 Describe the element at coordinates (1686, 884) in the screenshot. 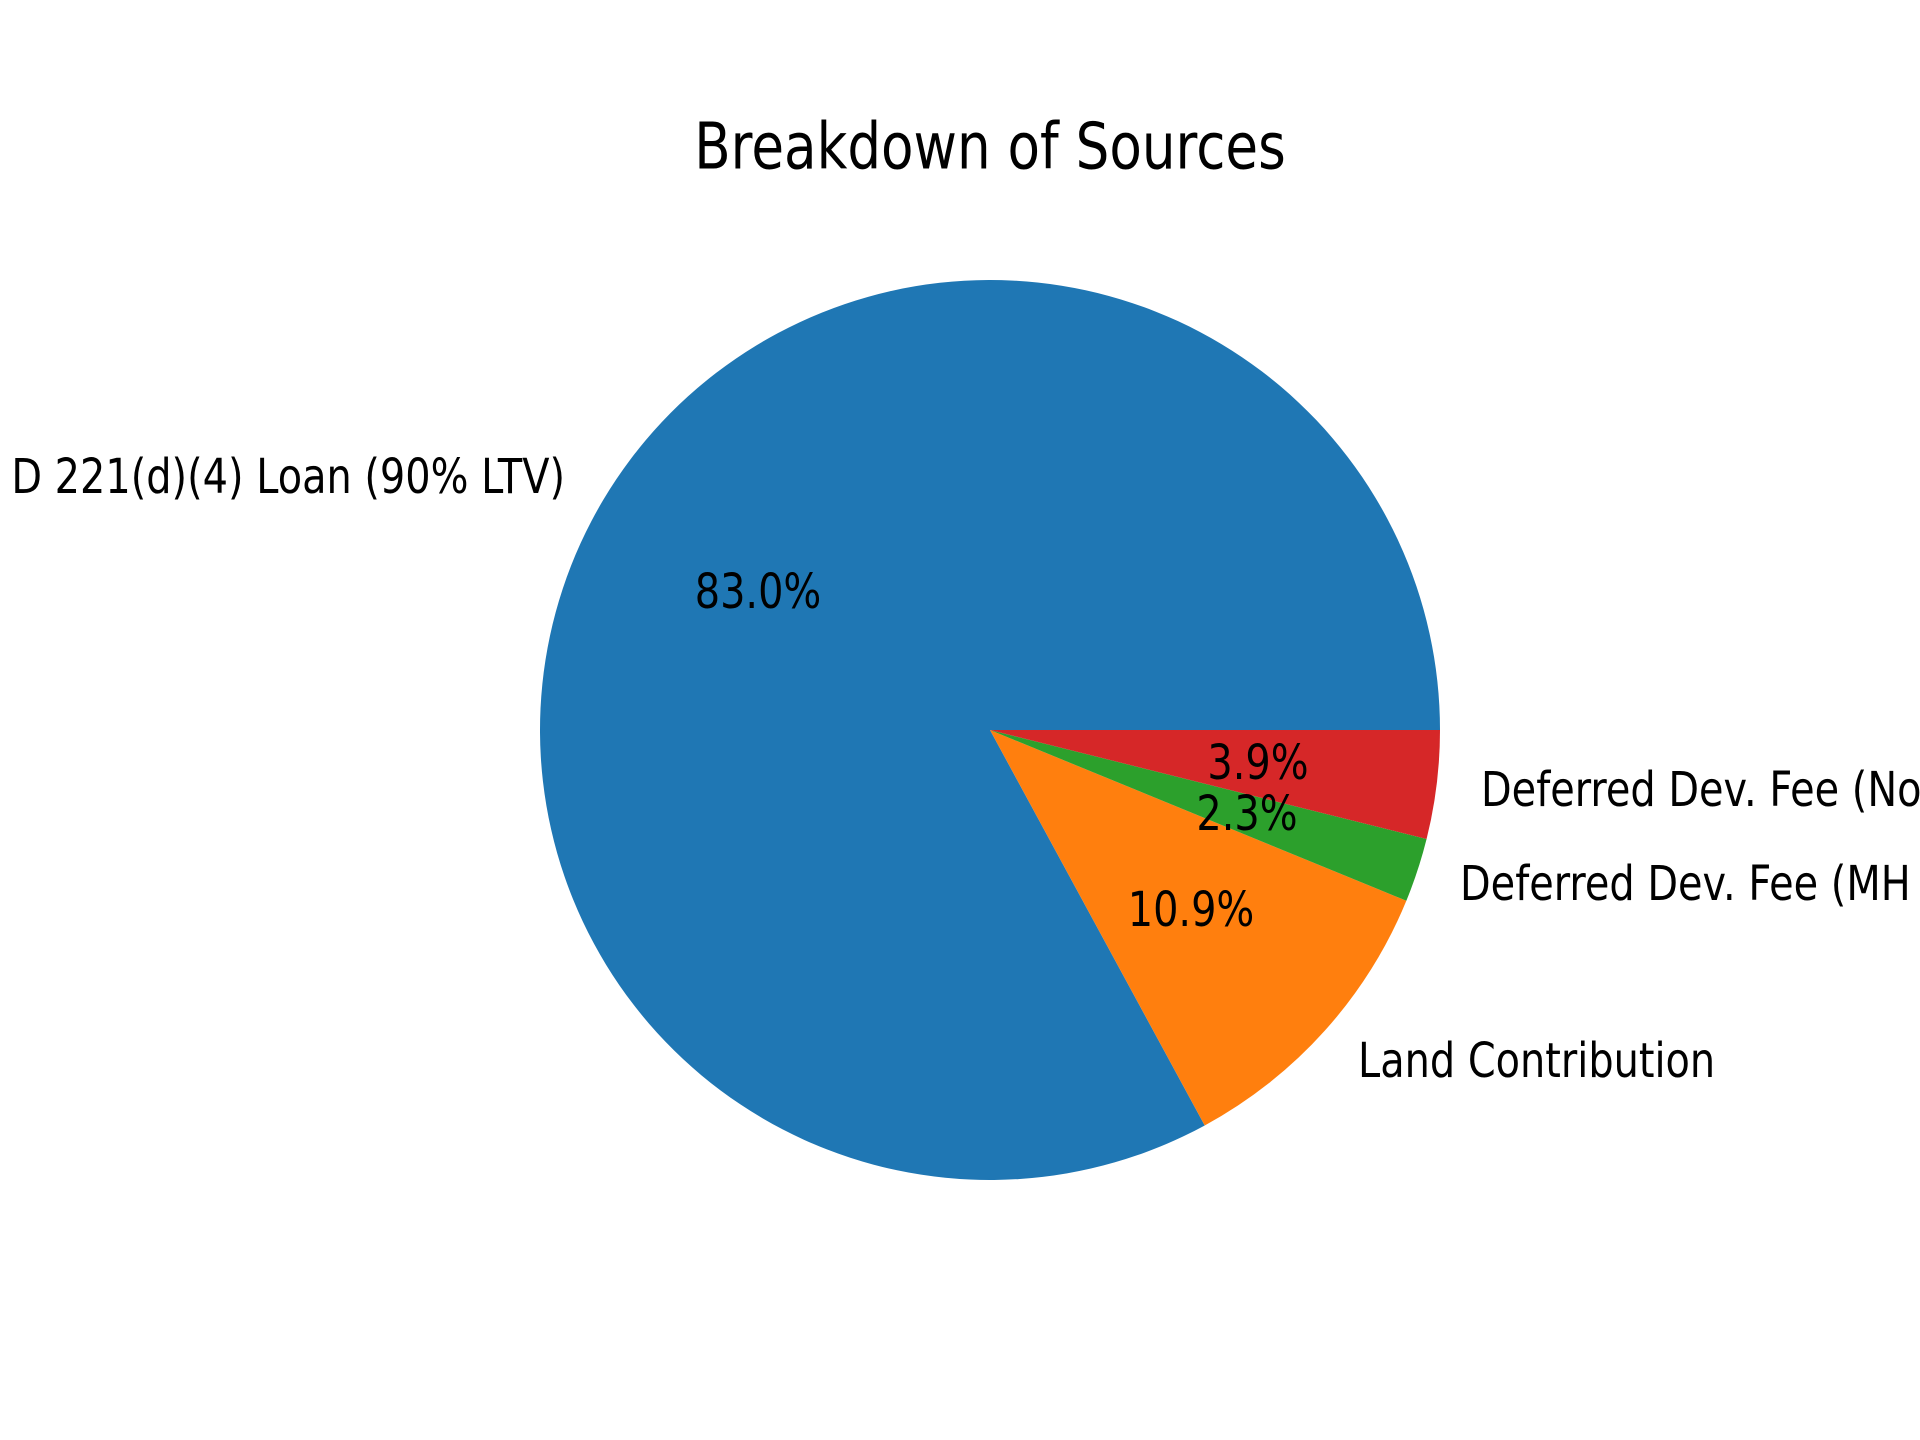

I see `slice-label-deferred-fee-mhdc: Deferred Dev. Fee (MH` at that location.